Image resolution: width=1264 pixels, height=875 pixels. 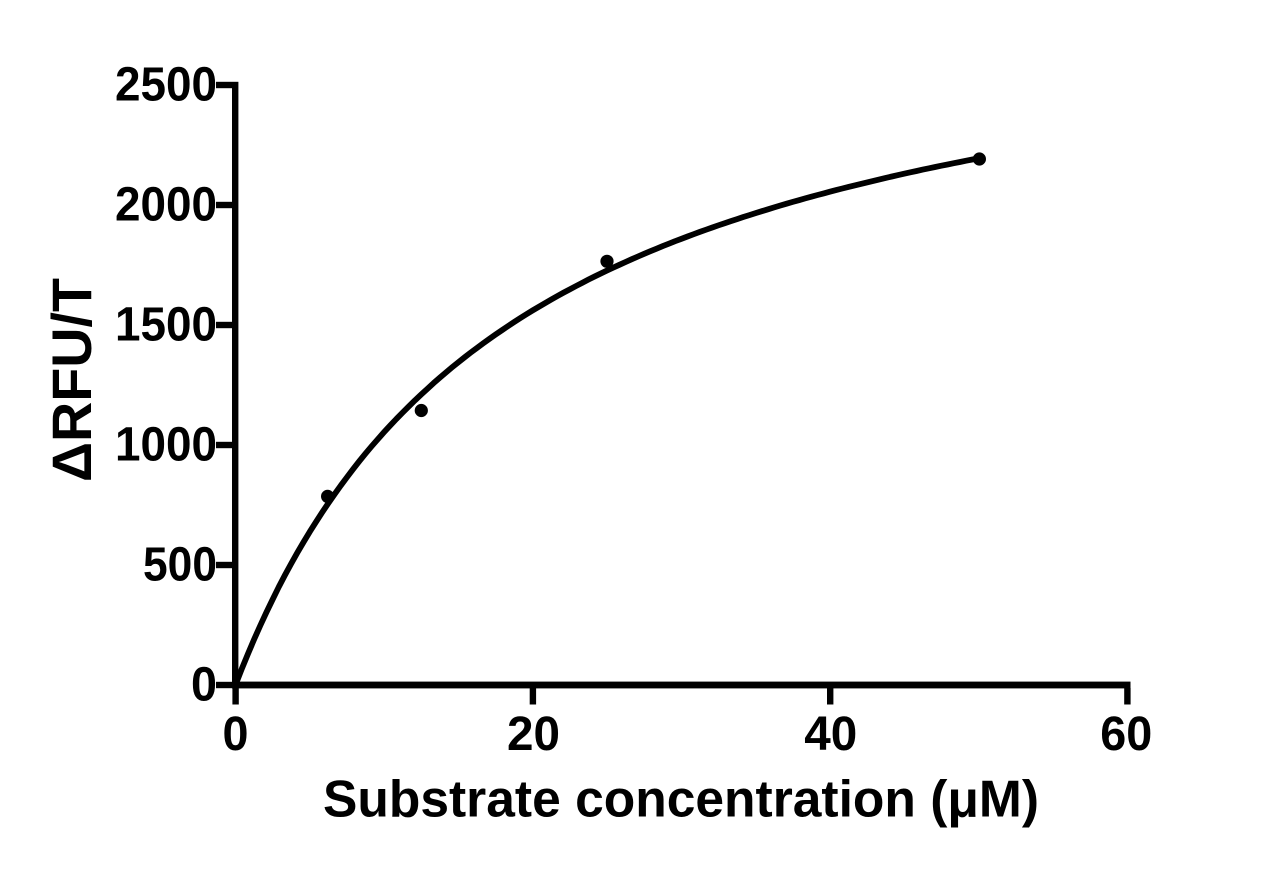 I want to click on svg-text: ΔRFU/T, so click(x=71, y=380).